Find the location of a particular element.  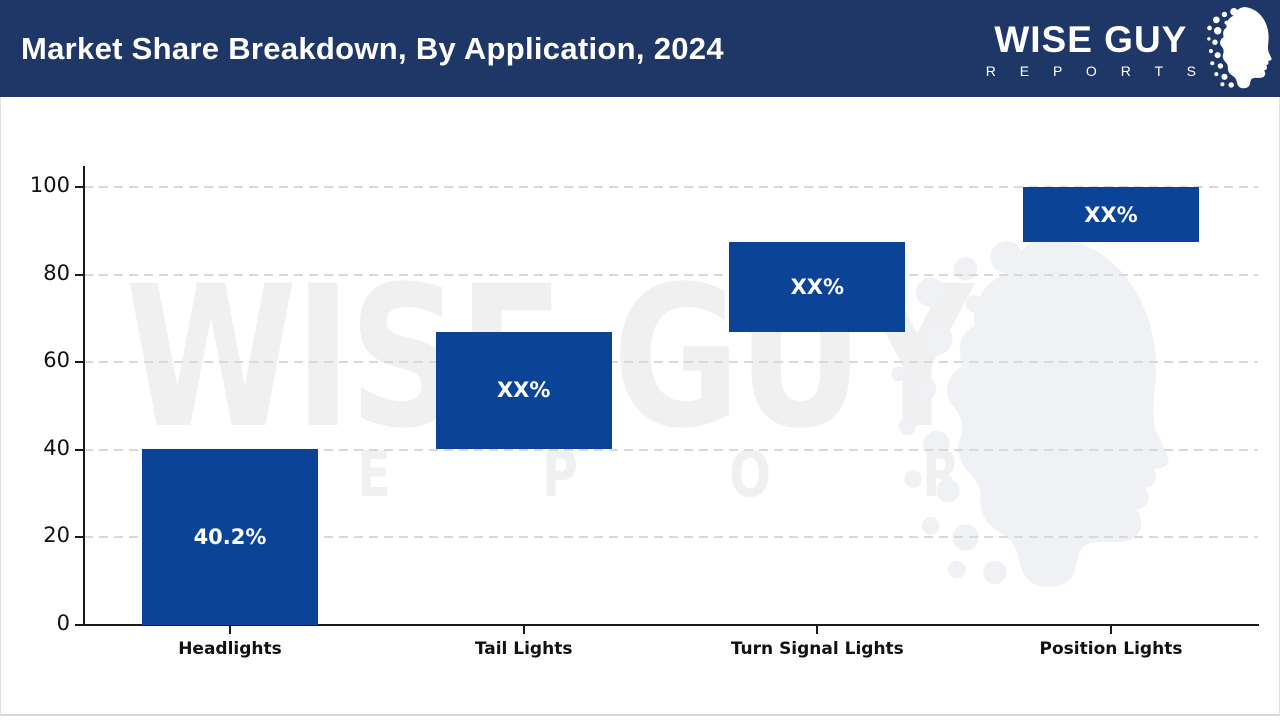

gridline-y20 is located at coordinates (671, 537).